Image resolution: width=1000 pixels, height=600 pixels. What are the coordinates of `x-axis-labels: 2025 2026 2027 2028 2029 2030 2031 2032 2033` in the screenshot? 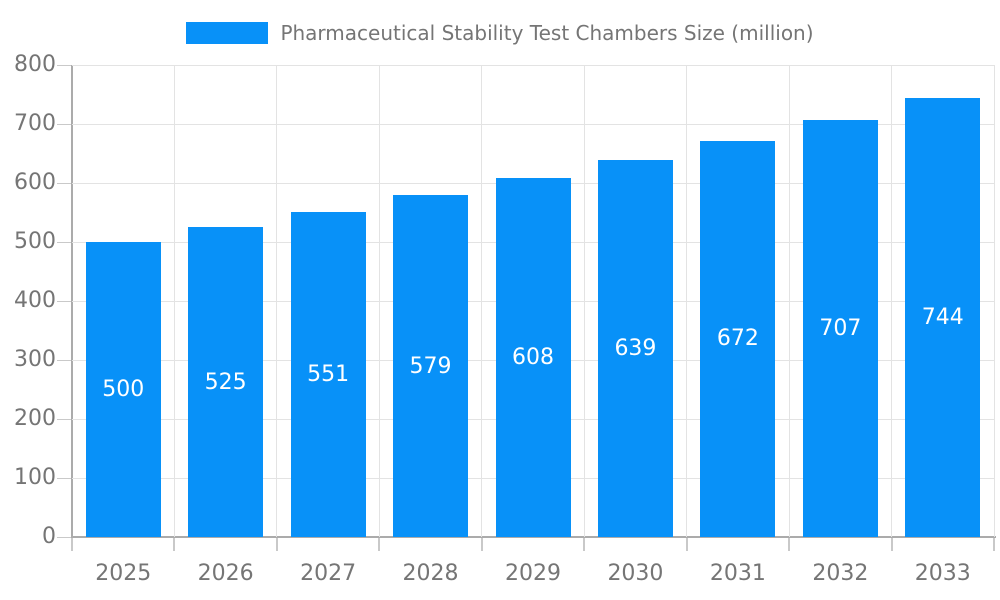 It's located at (533, 575).